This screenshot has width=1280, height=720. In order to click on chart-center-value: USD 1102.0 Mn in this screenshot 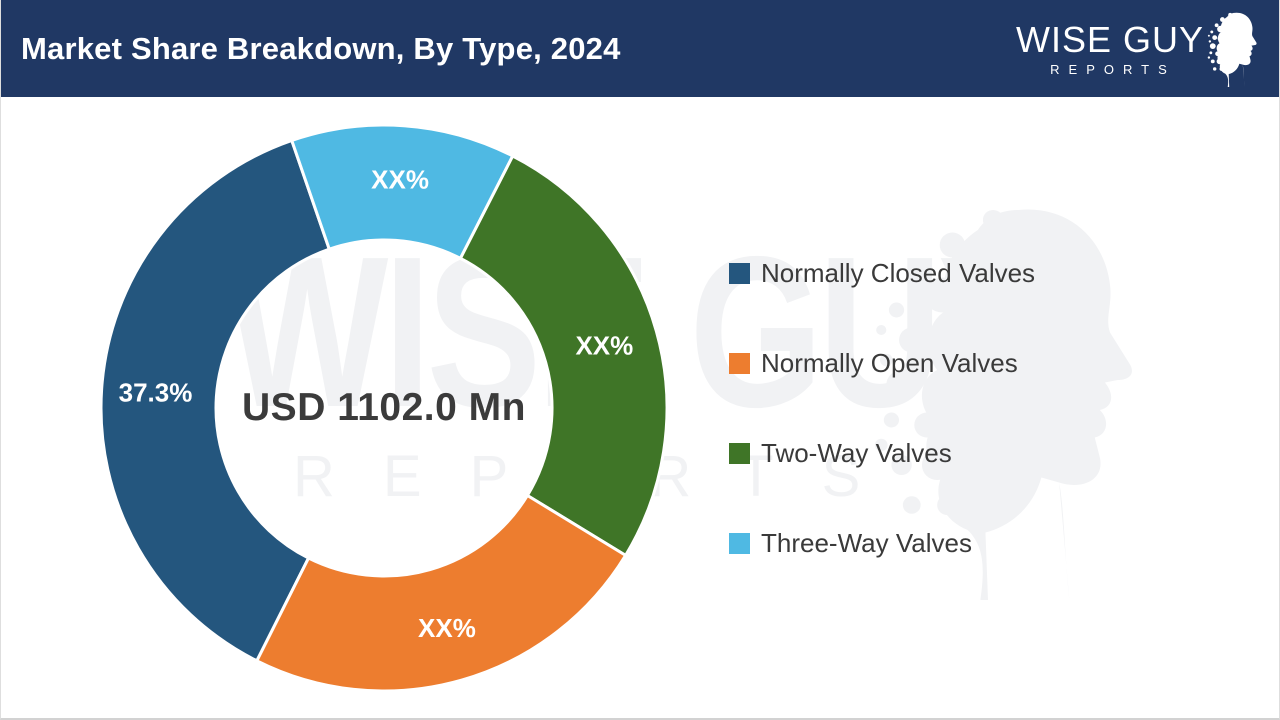, I will do `click(384, 407)`.